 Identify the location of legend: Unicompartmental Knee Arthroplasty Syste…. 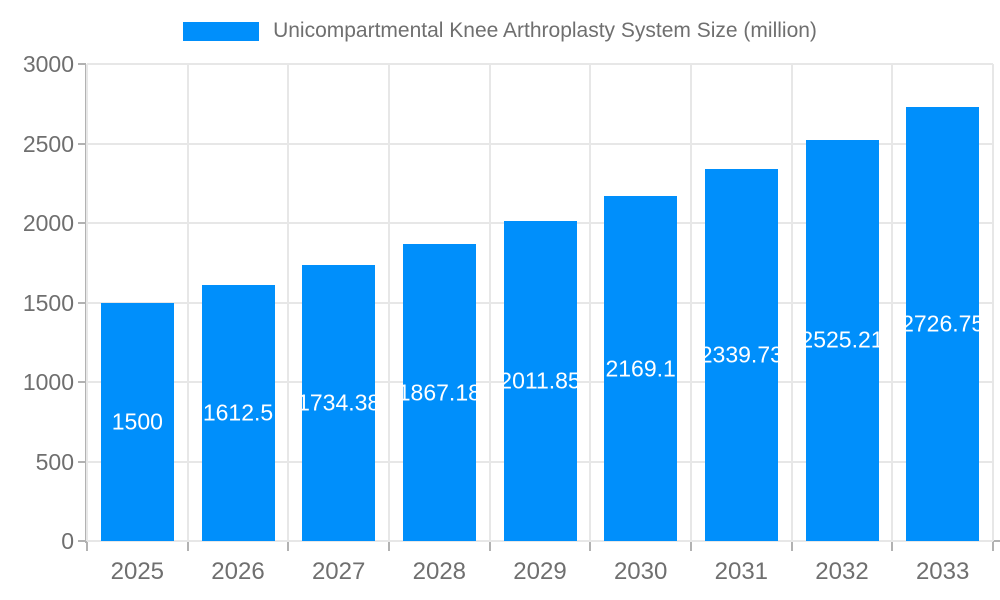
(500, 31).